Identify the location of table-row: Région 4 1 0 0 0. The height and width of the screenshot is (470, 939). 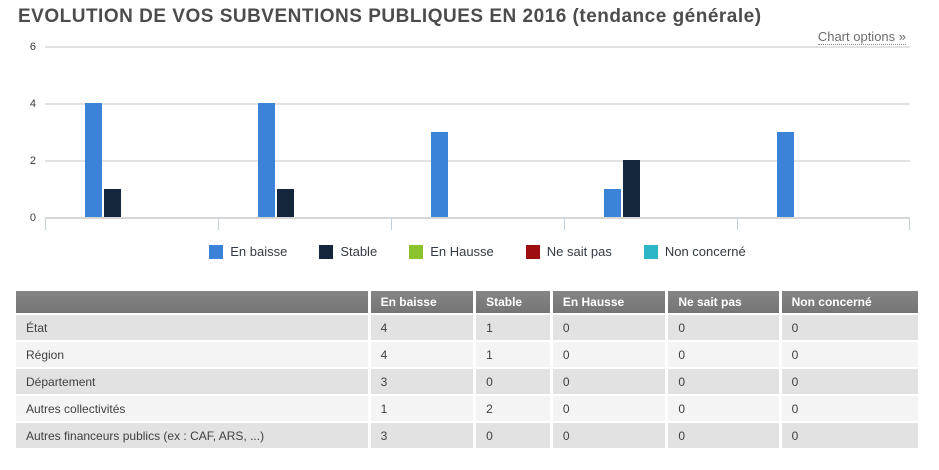
(467, 354).